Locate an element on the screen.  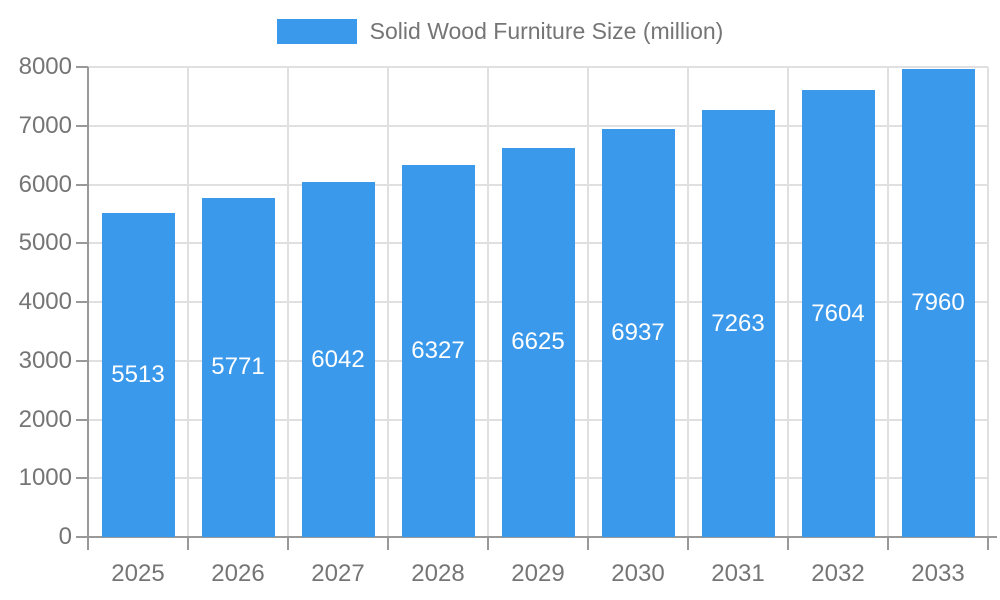
legend-label: Solid Wood Furniture Size (million) is located at coordinates (546, 31).